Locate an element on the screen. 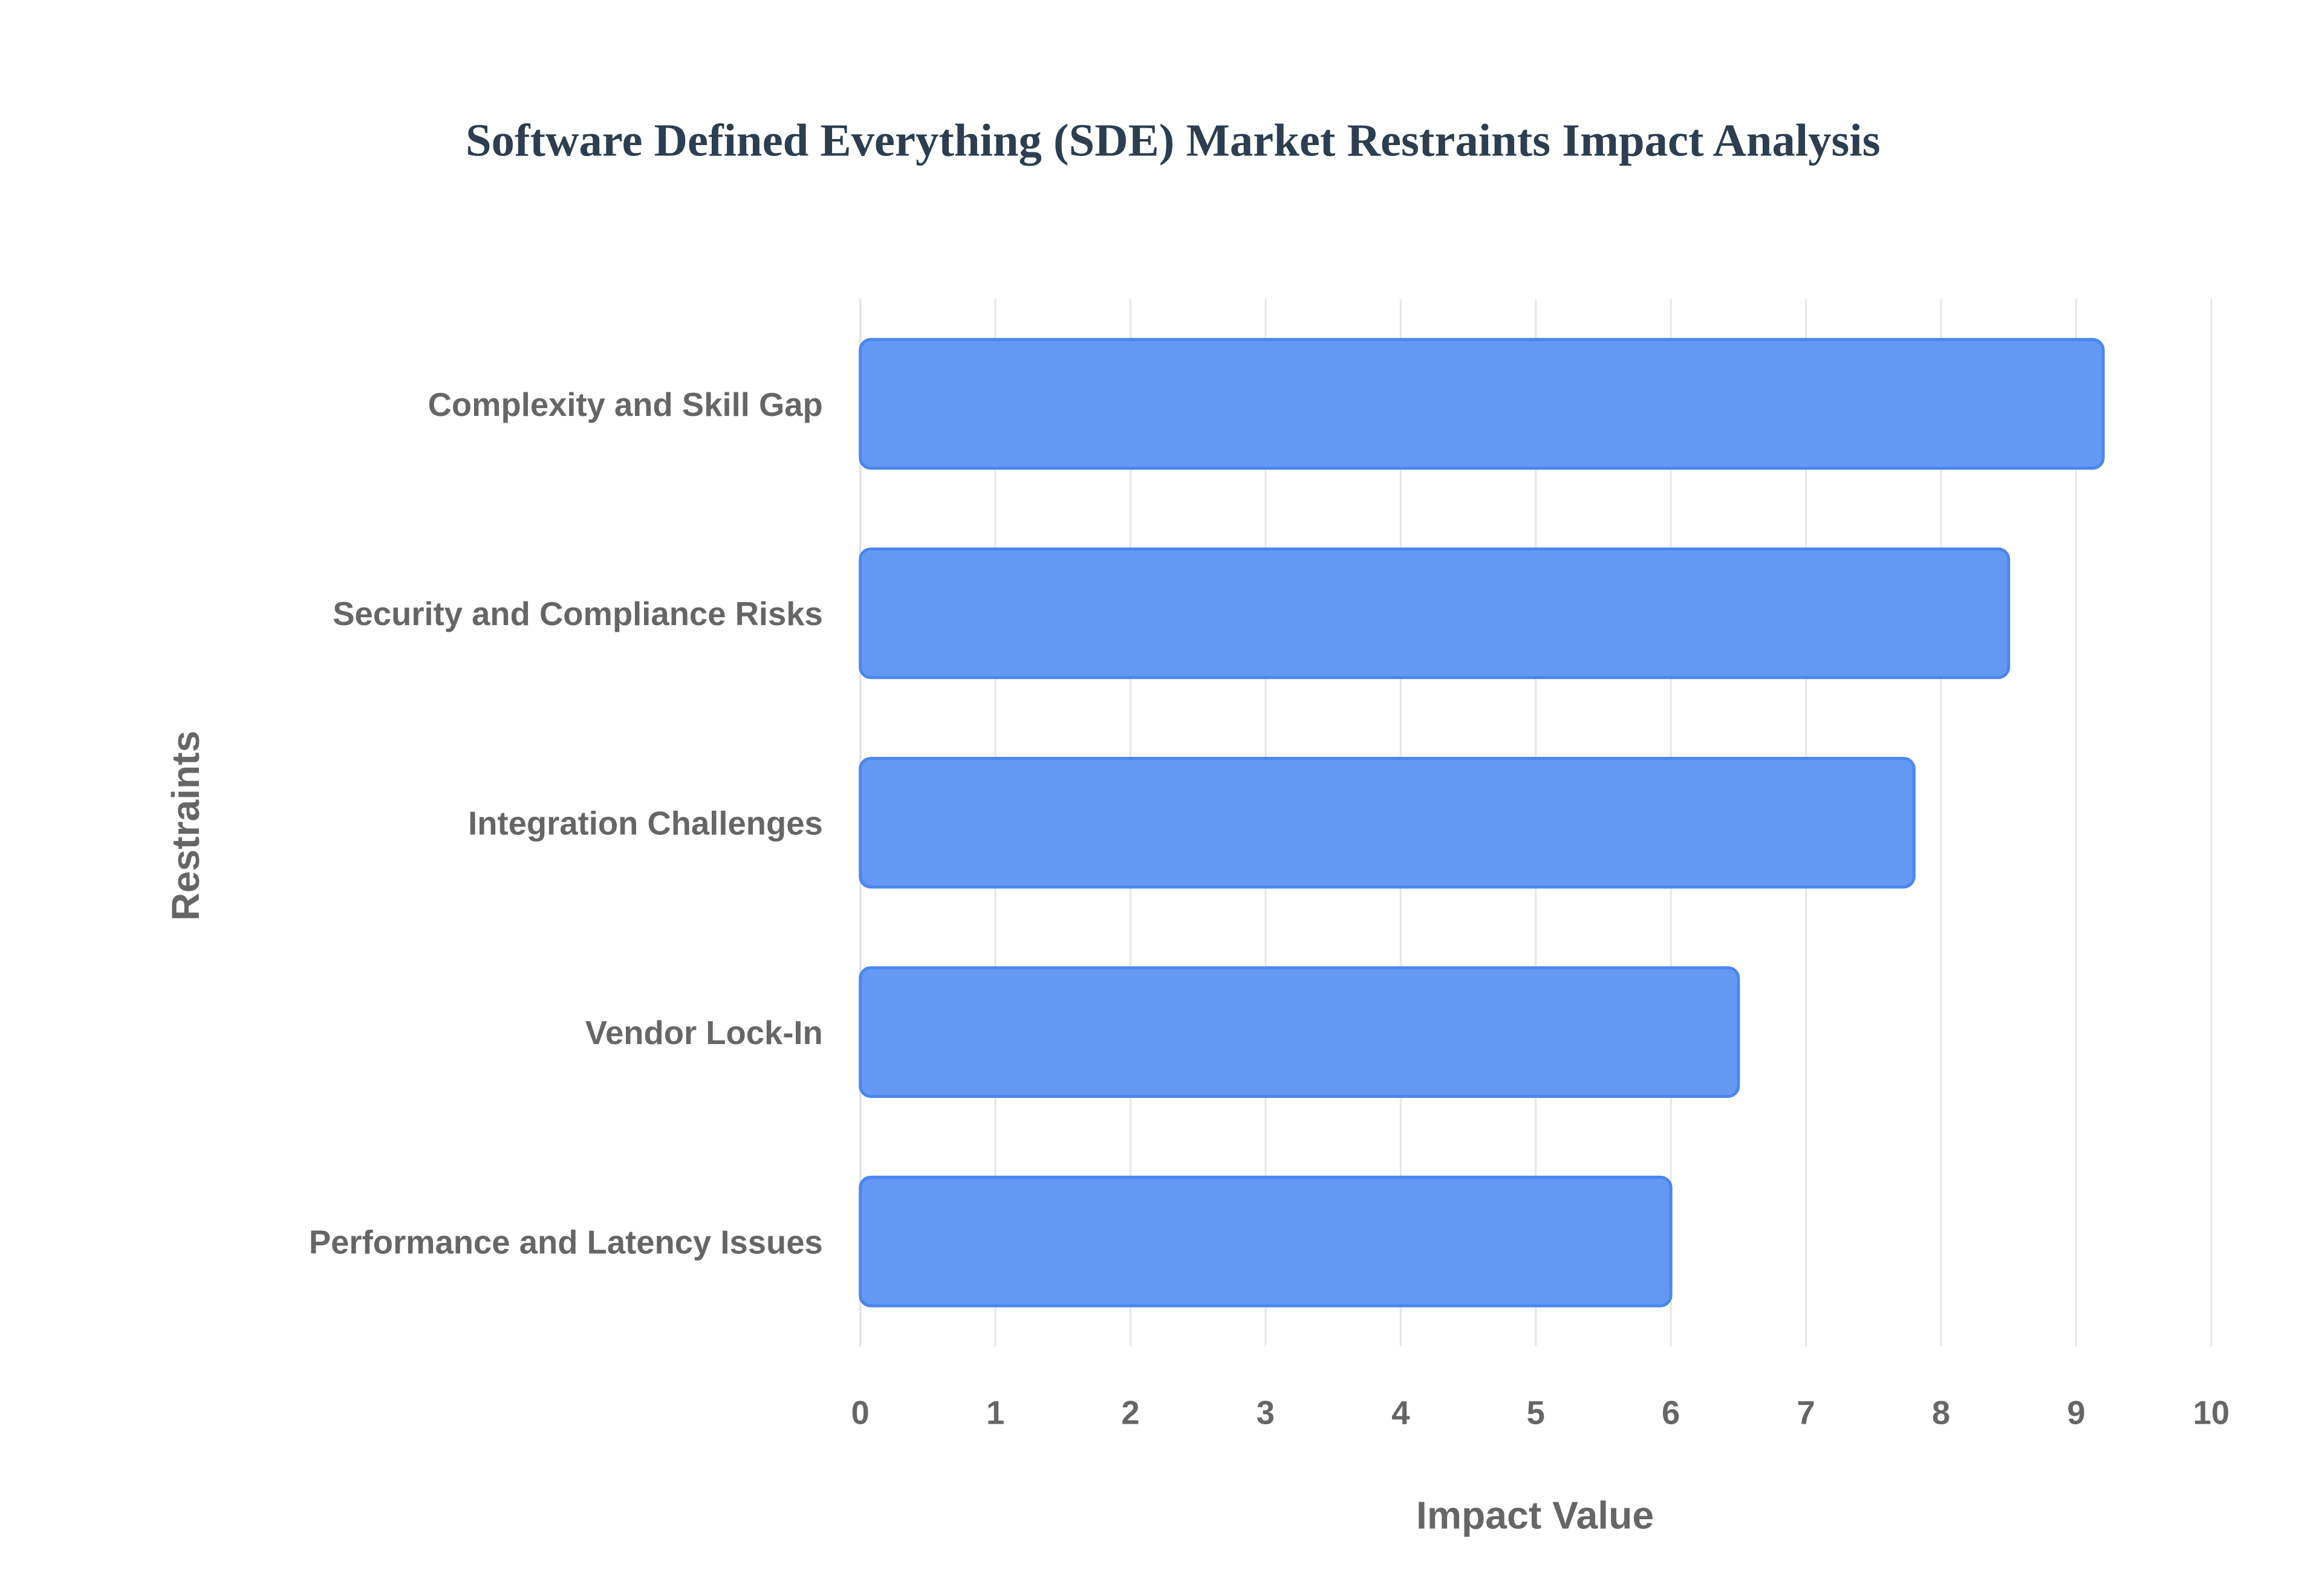 This screenshot has height=1596, width=2322. x-tick-label: 1 is located at coordinates (995, 1412).